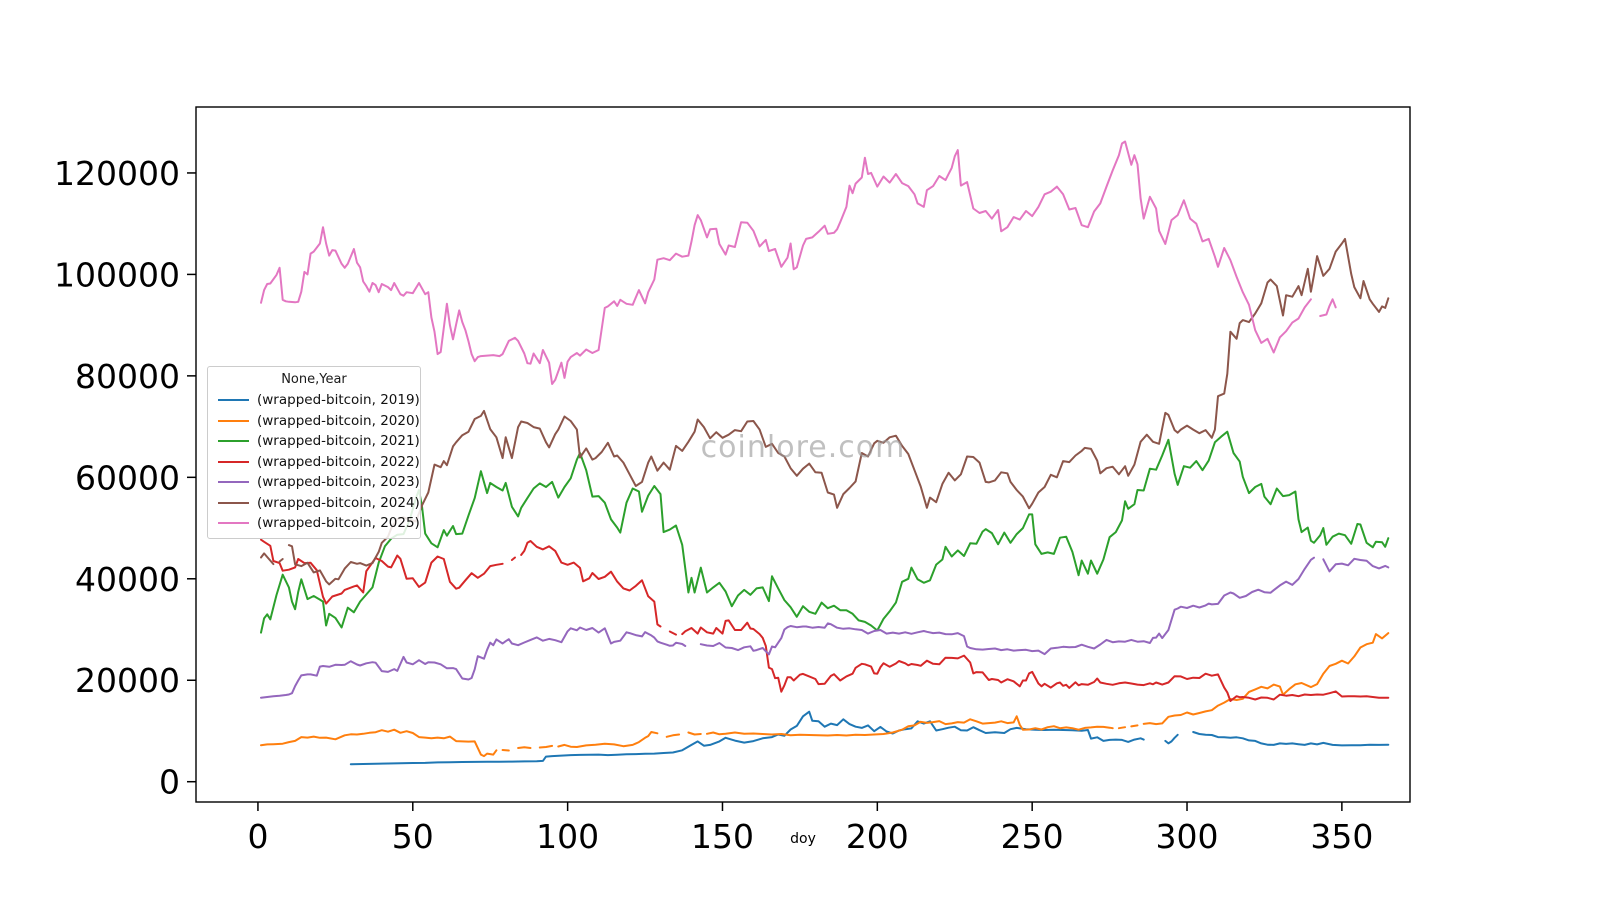  Describe the element at coordinates (1328, 307) in the screenshot. I see `series-line-2025` at that location.